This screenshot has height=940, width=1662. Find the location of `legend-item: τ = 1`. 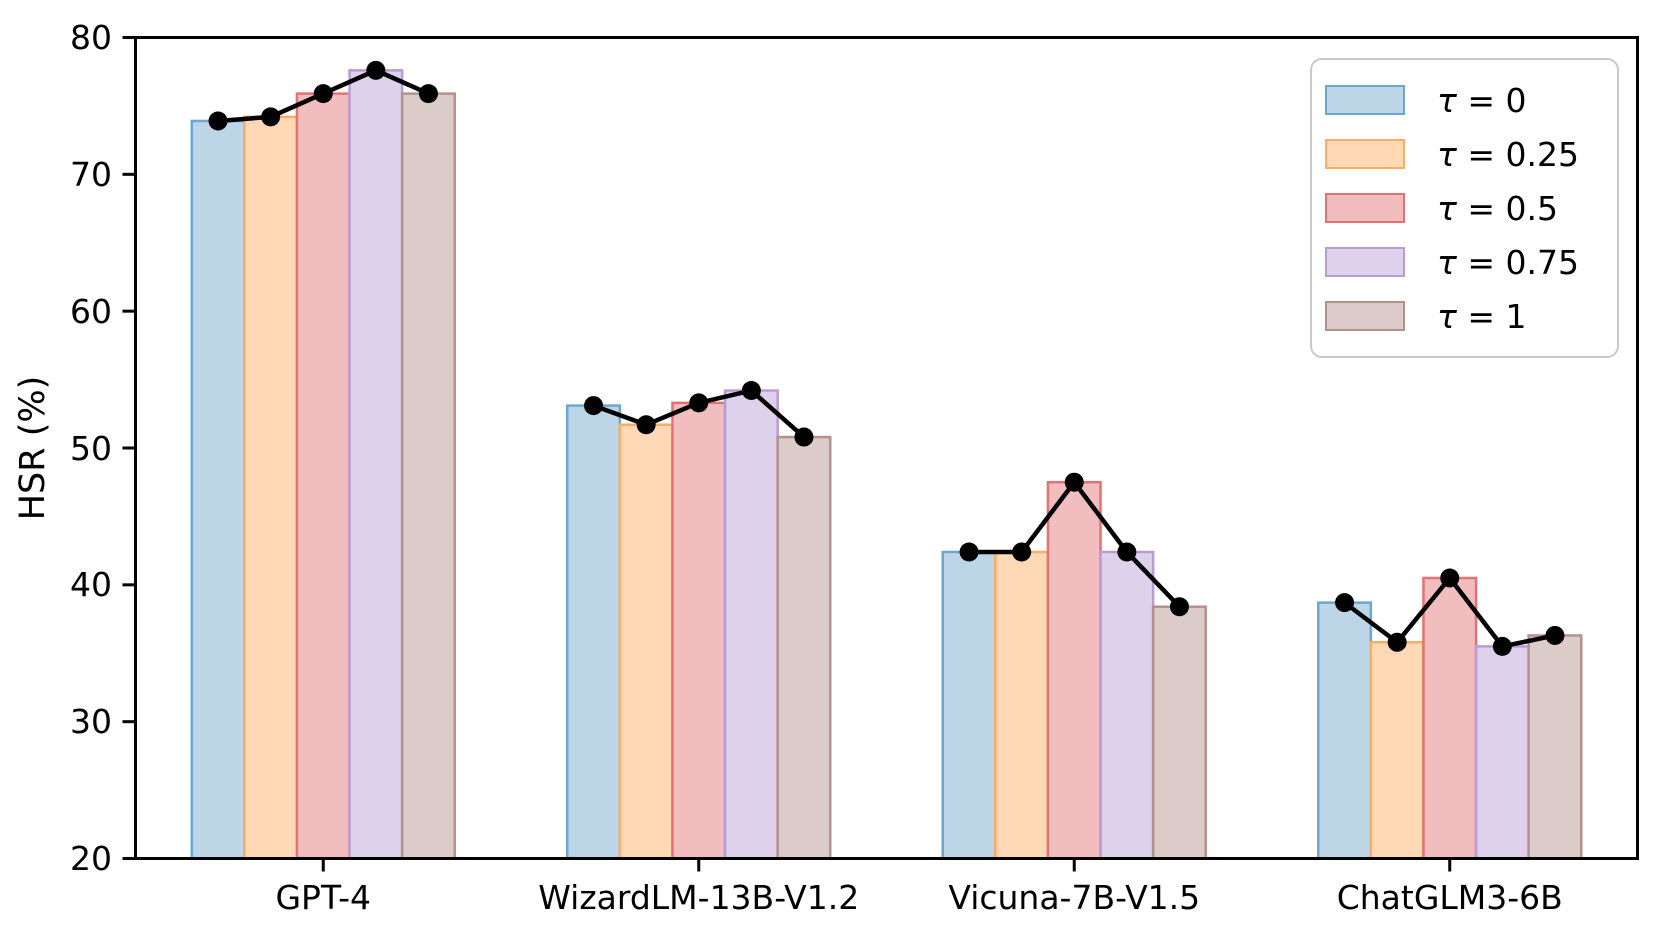

legend-item: τ = 1 is located at coordinates (1461, 316).